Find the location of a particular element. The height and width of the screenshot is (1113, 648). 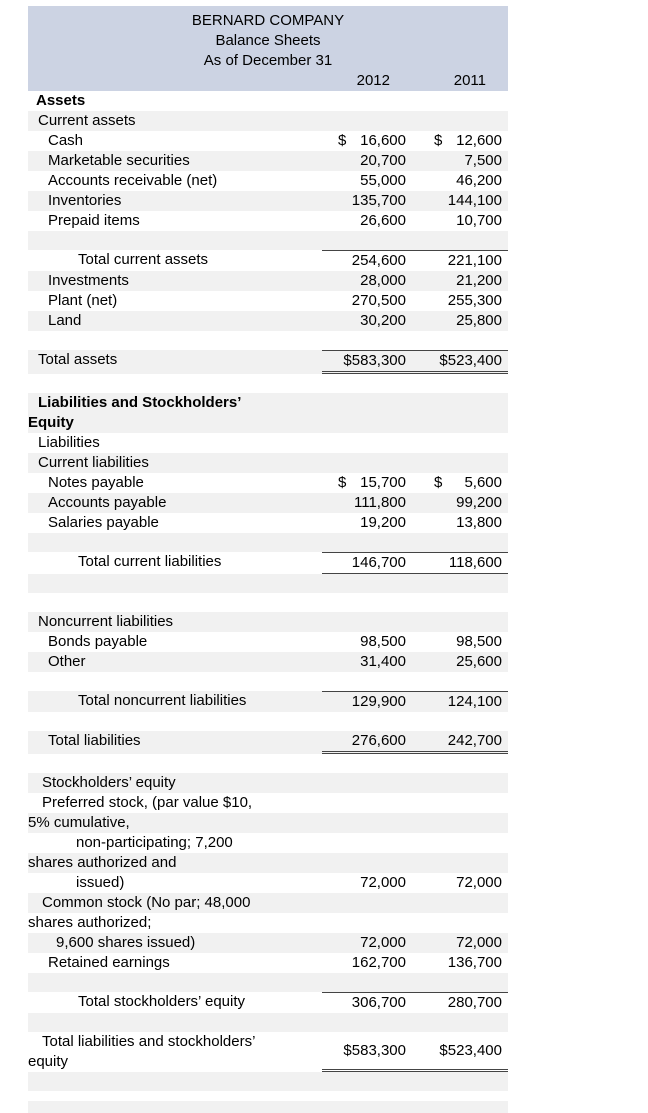

row-values: 55,000 46,200 is located at coordinates (415, 181).